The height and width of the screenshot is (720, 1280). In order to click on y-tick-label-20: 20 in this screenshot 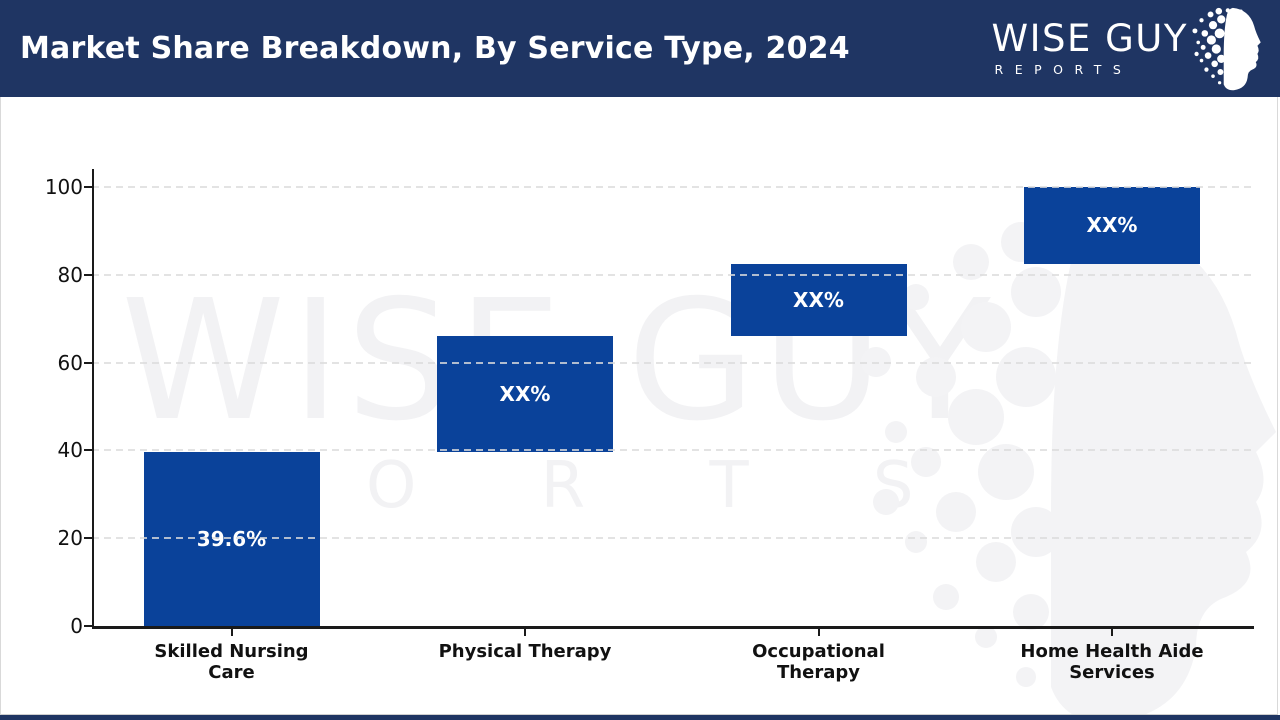, I will do `click(70, 538)`.